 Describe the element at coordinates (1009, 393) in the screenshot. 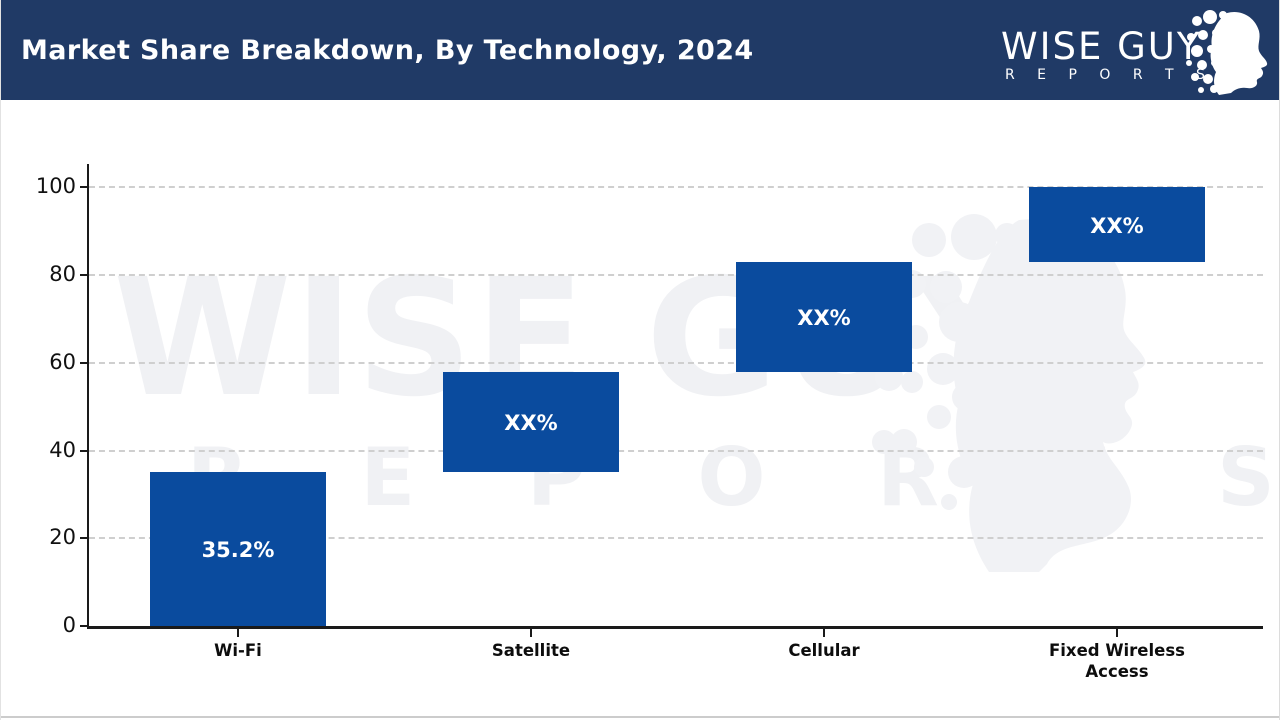

I see `watermark-head-icon` at that location.